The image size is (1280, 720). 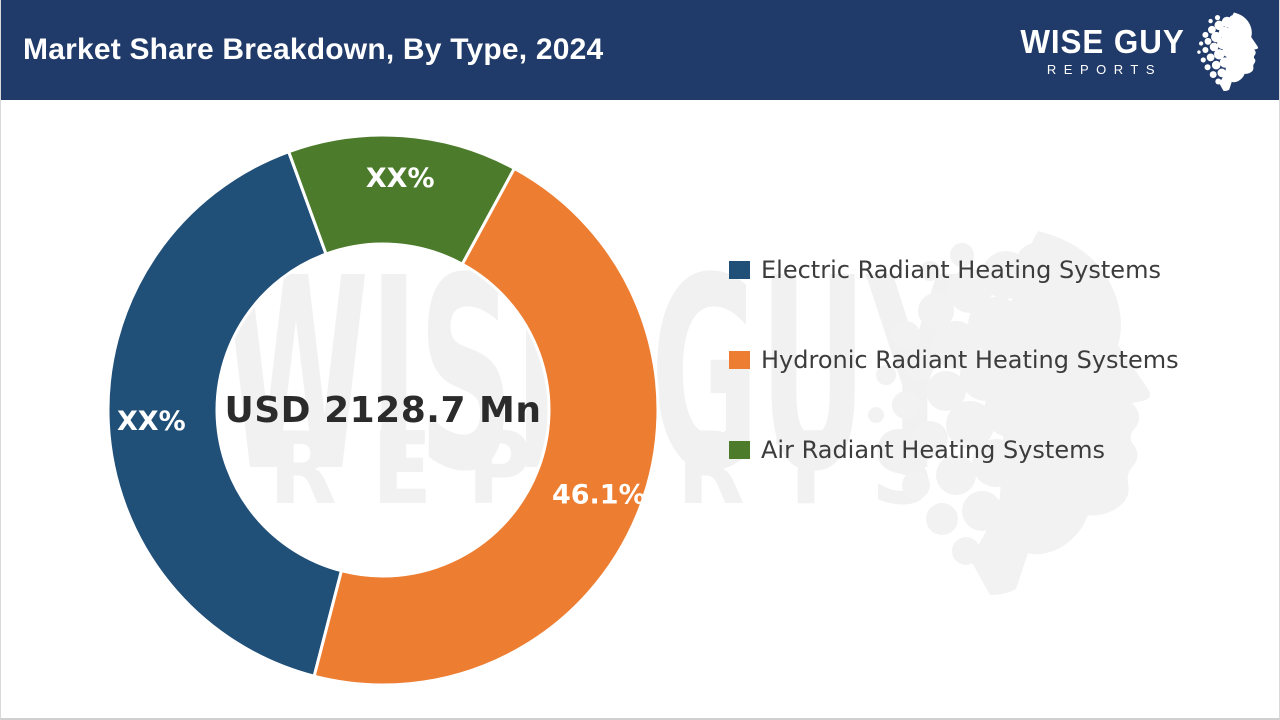 I want to click on brand-logo-text: WISE GUY REPORTS, so click(x=1102, y=50).